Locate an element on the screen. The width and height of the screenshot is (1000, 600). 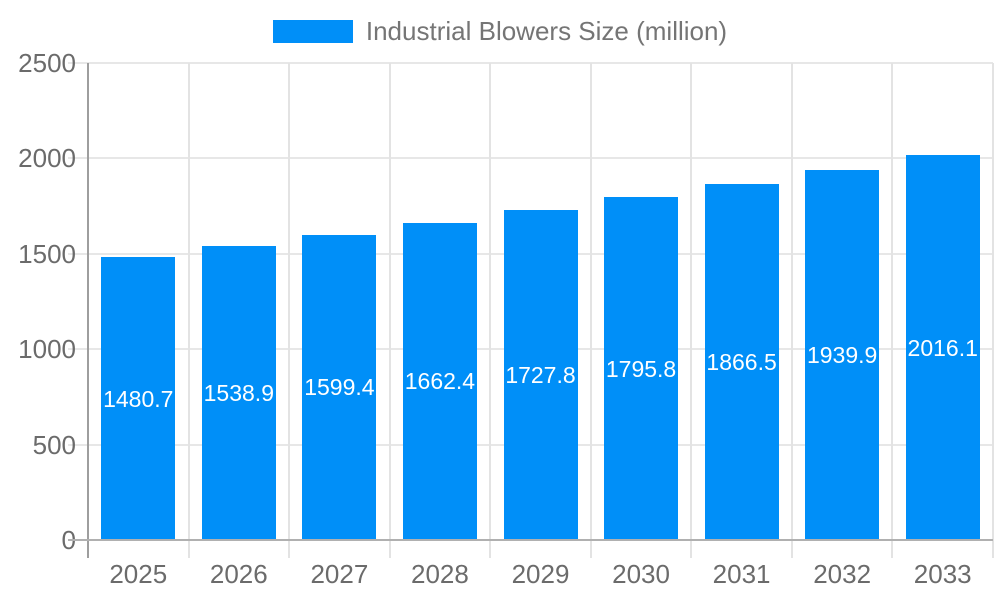
bar-value-label: 1727.8 is located at coordinates (540, 375).